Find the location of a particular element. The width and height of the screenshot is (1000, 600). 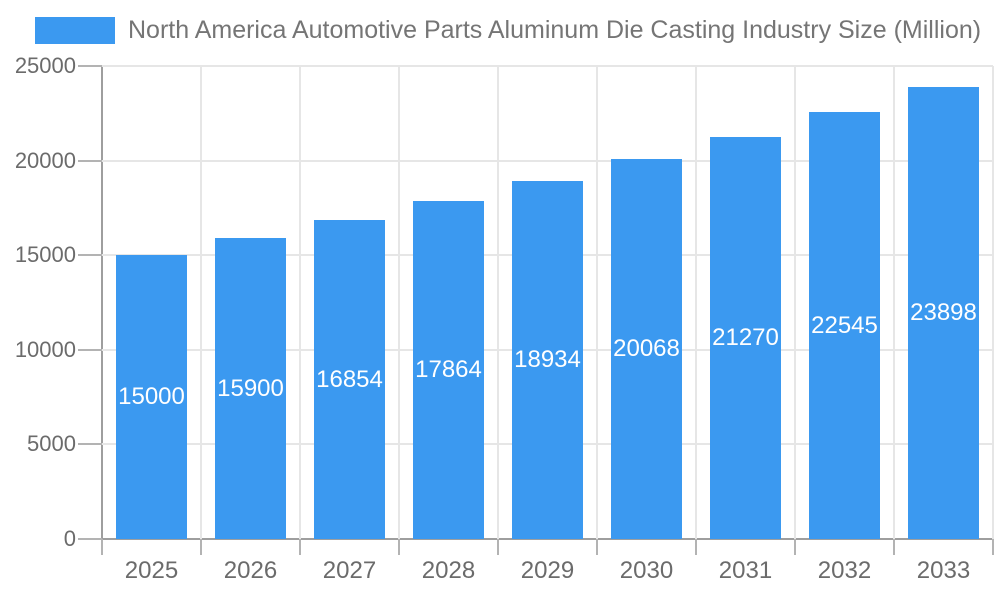

bar-value-label: 21270 is located at coordinates (745, 337).